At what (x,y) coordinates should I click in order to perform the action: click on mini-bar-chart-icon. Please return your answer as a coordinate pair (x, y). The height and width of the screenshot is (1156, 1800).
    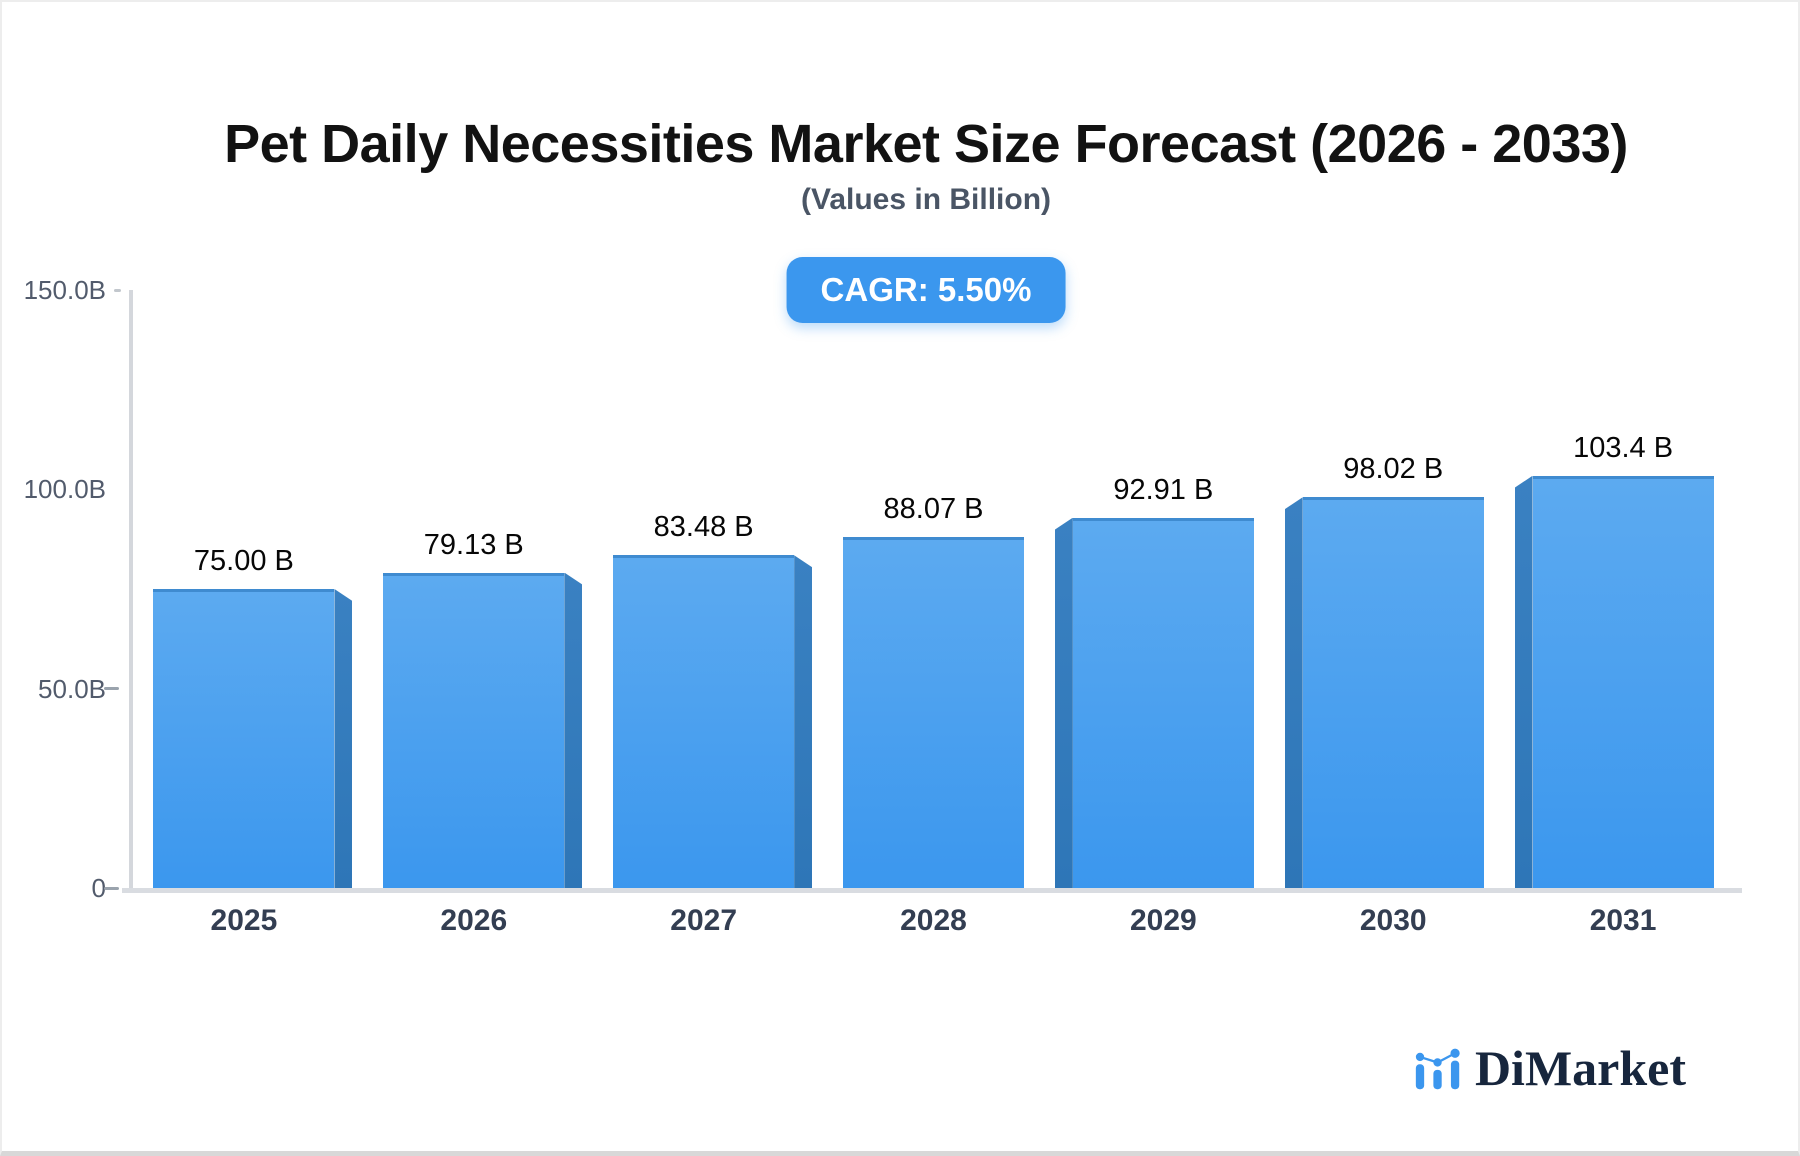
    Looking at the image, I should click on (1437, 1069).